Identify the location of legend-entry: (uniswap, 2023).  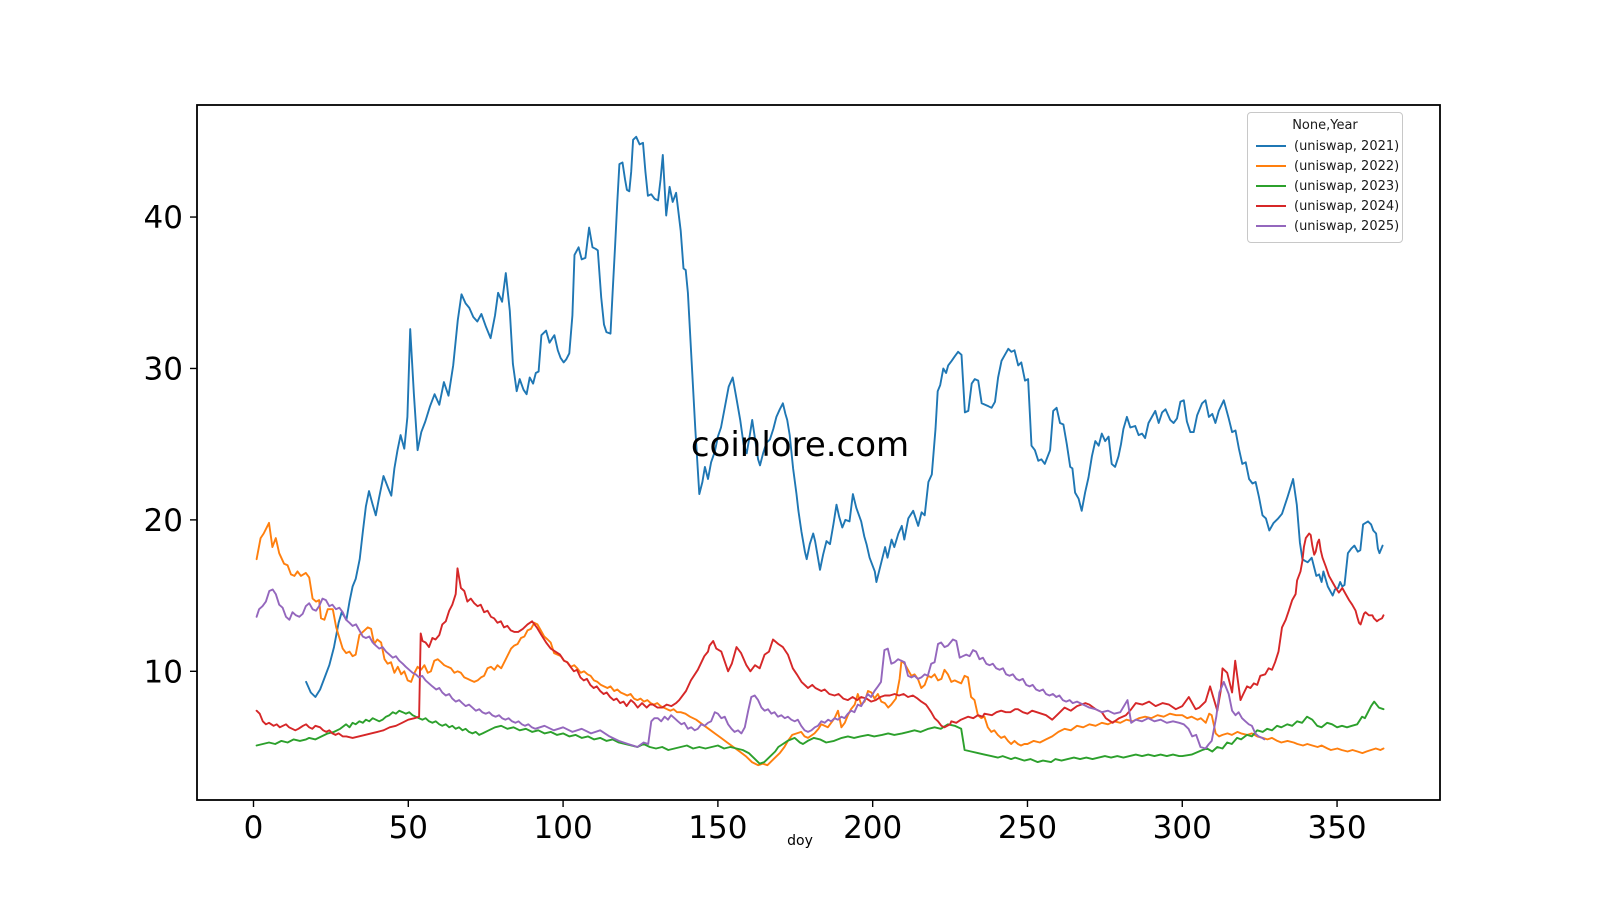
(1327, 186).